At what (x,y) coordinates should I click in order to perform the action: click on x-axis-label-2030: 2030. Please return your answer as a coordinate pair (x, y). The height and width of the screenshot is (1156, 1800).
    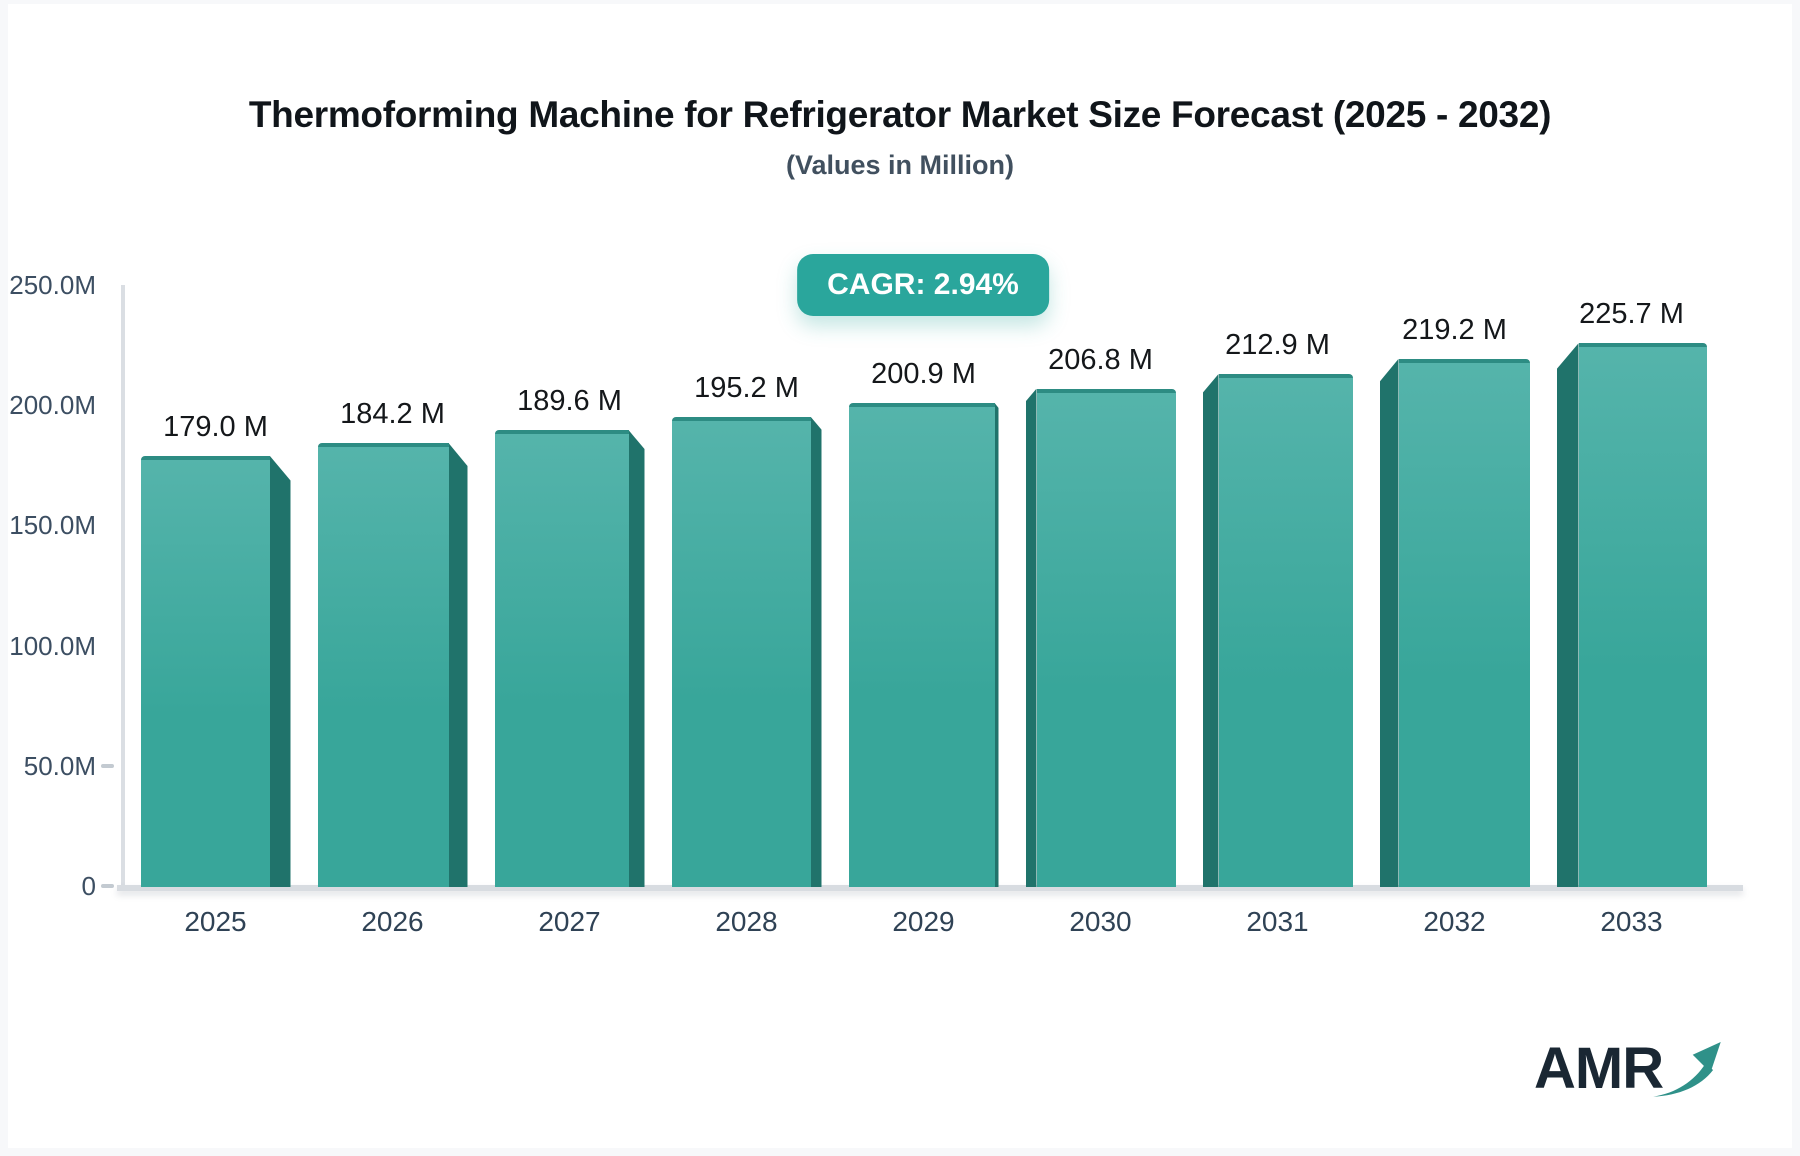
    Looking at the image, I should click on (1100, 921).